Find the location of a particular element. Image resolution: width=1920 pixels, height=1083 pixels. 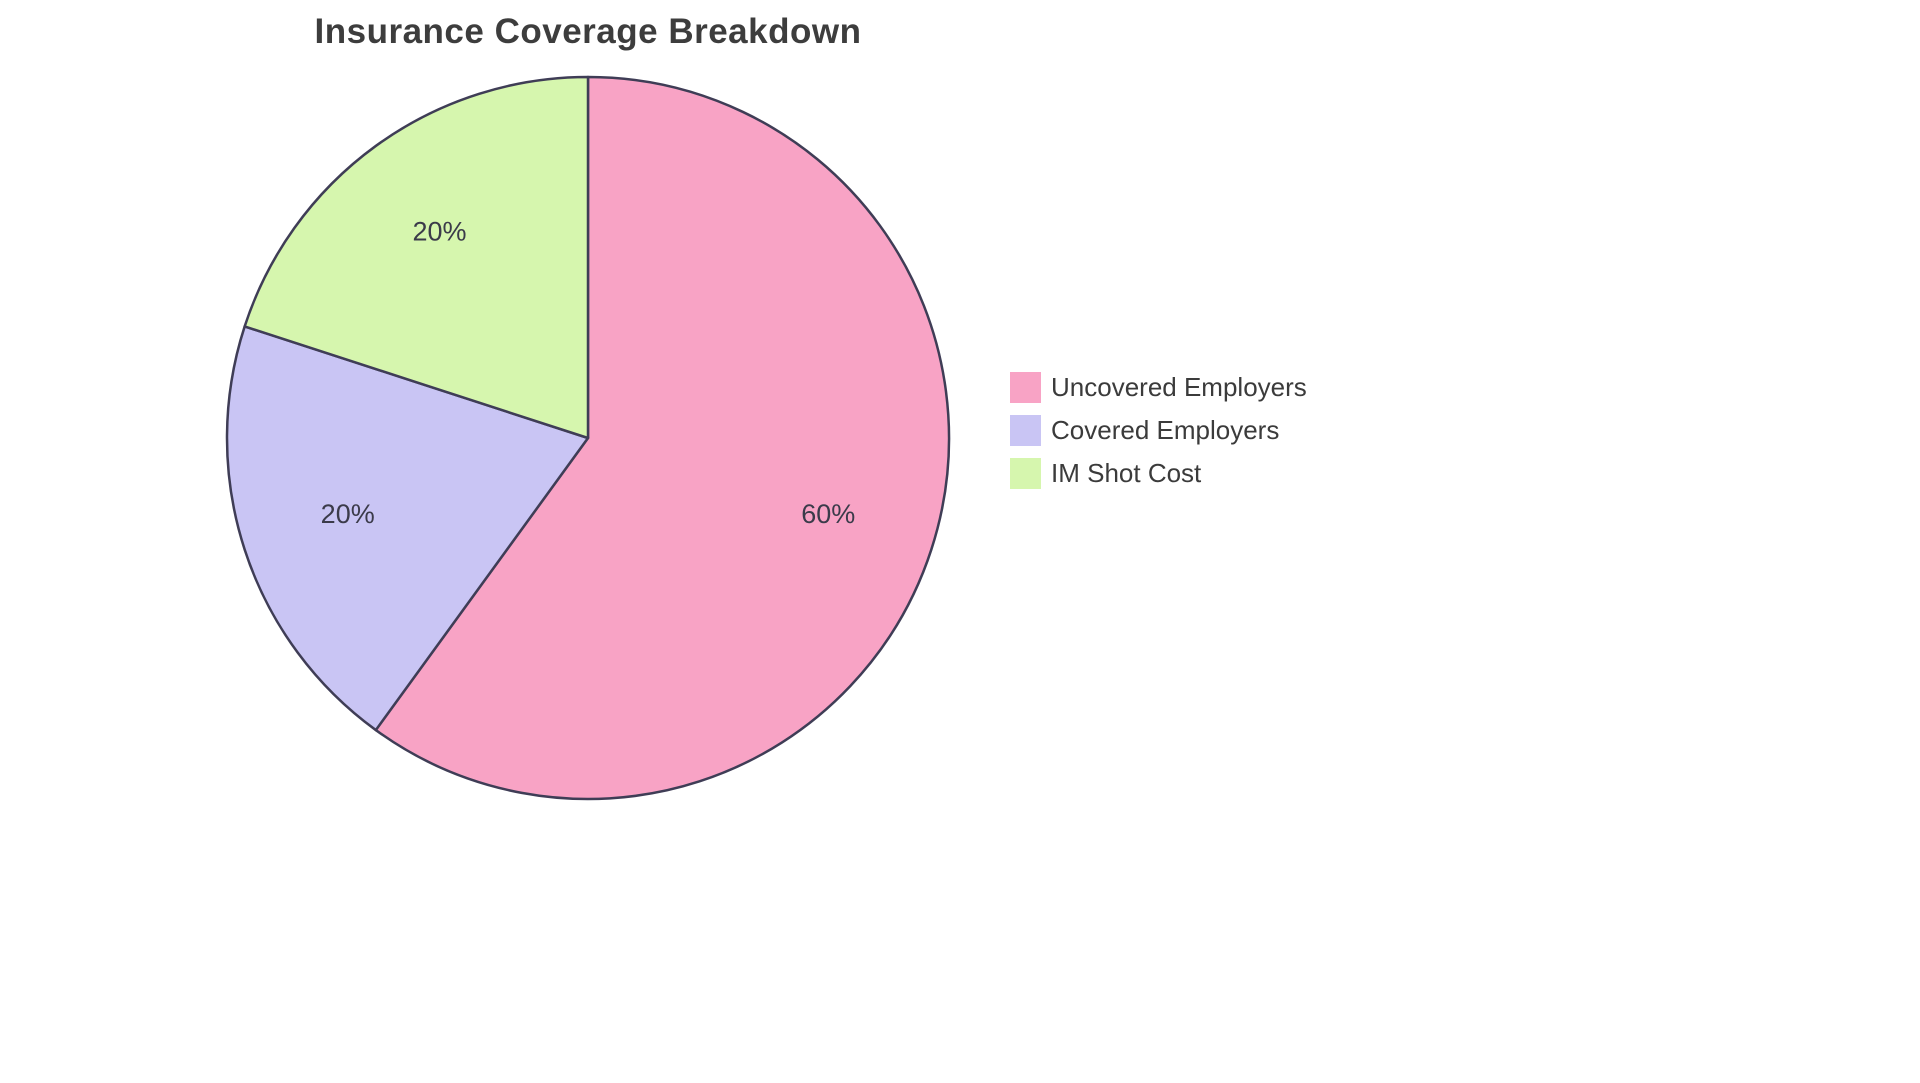

legend-item-2: IM Shot Cost is located at coordinates (1158, 473).